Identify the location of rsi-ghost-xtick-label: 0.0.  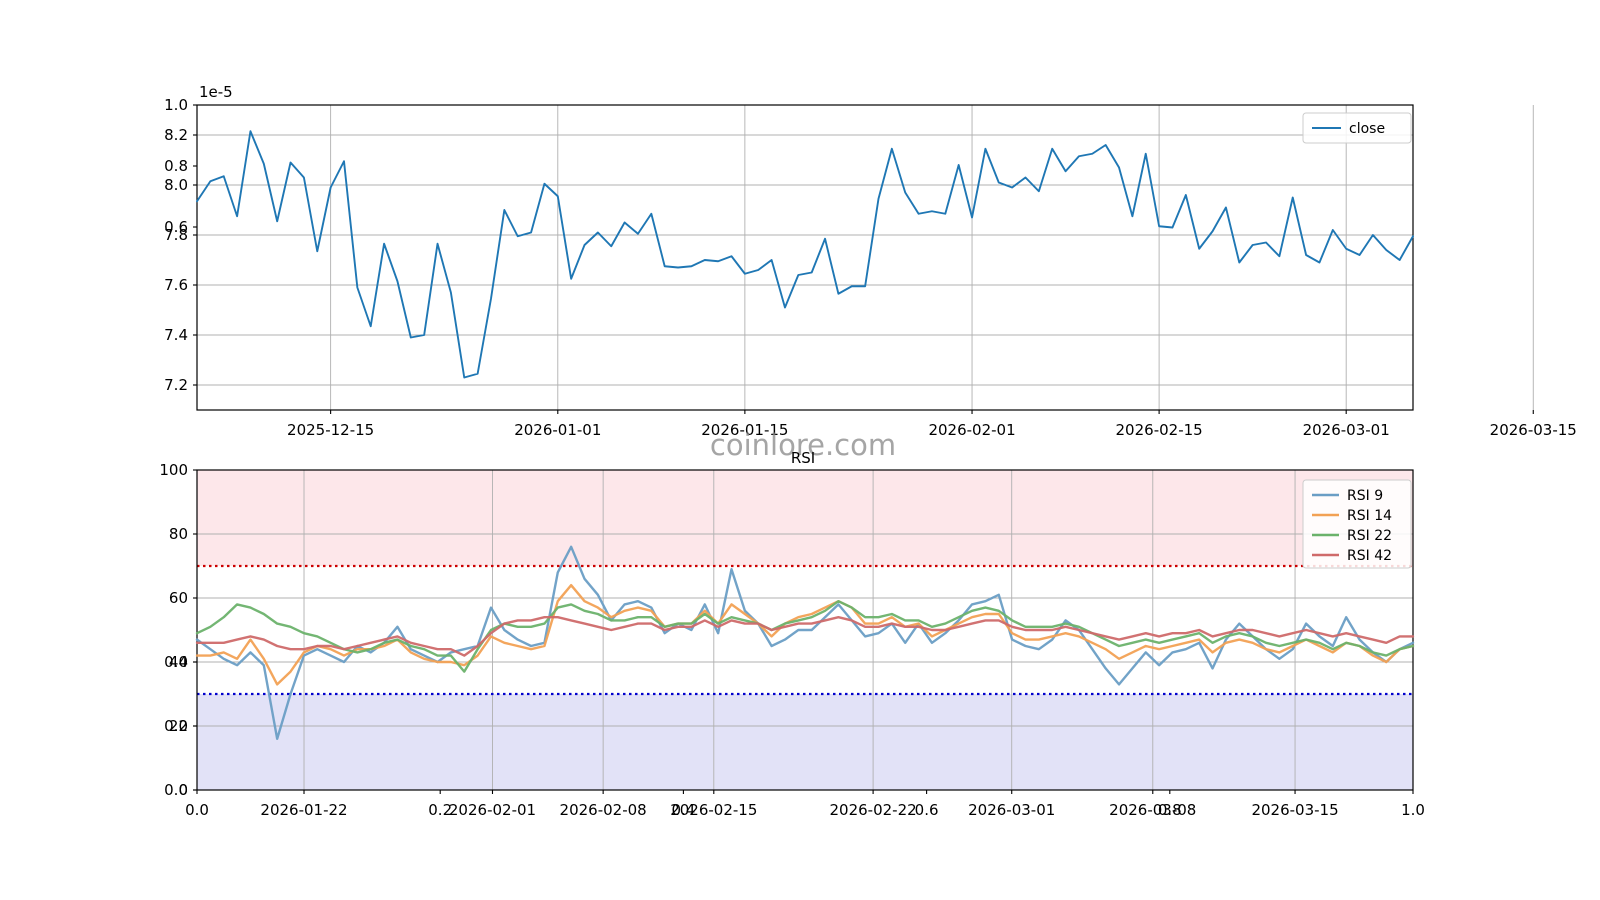
(197, 810).